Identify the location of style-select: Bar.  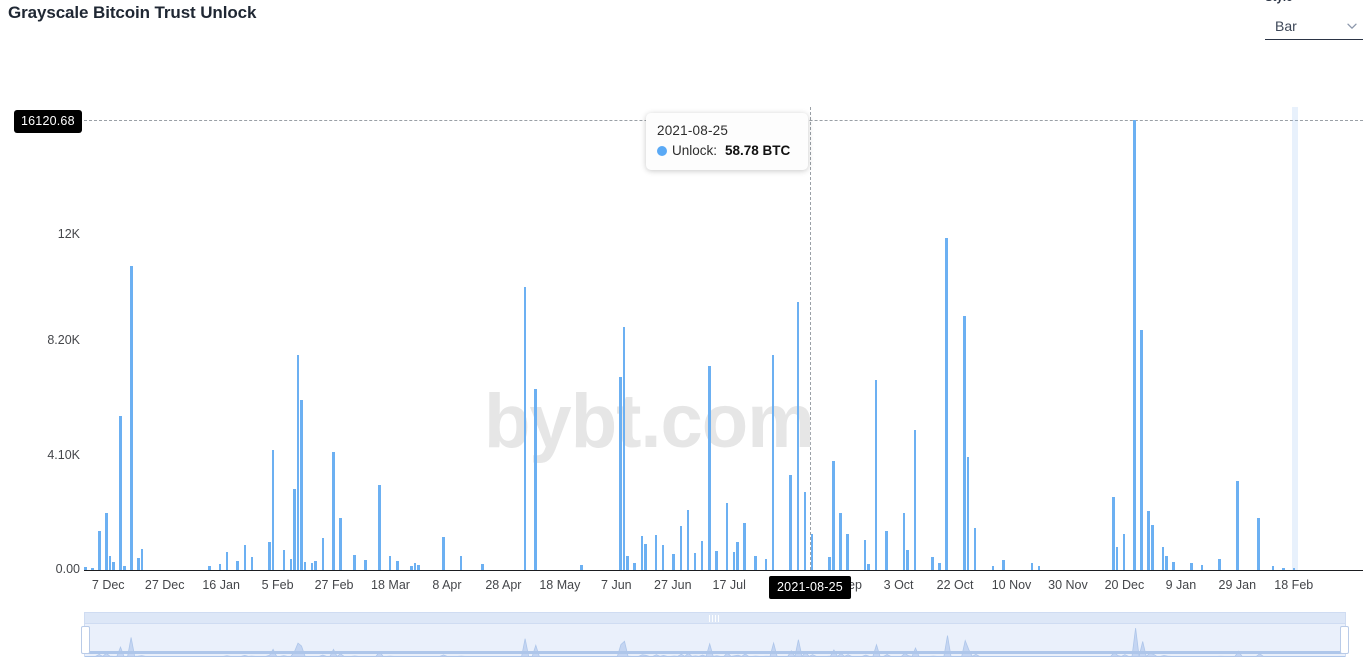
(1314, 26).